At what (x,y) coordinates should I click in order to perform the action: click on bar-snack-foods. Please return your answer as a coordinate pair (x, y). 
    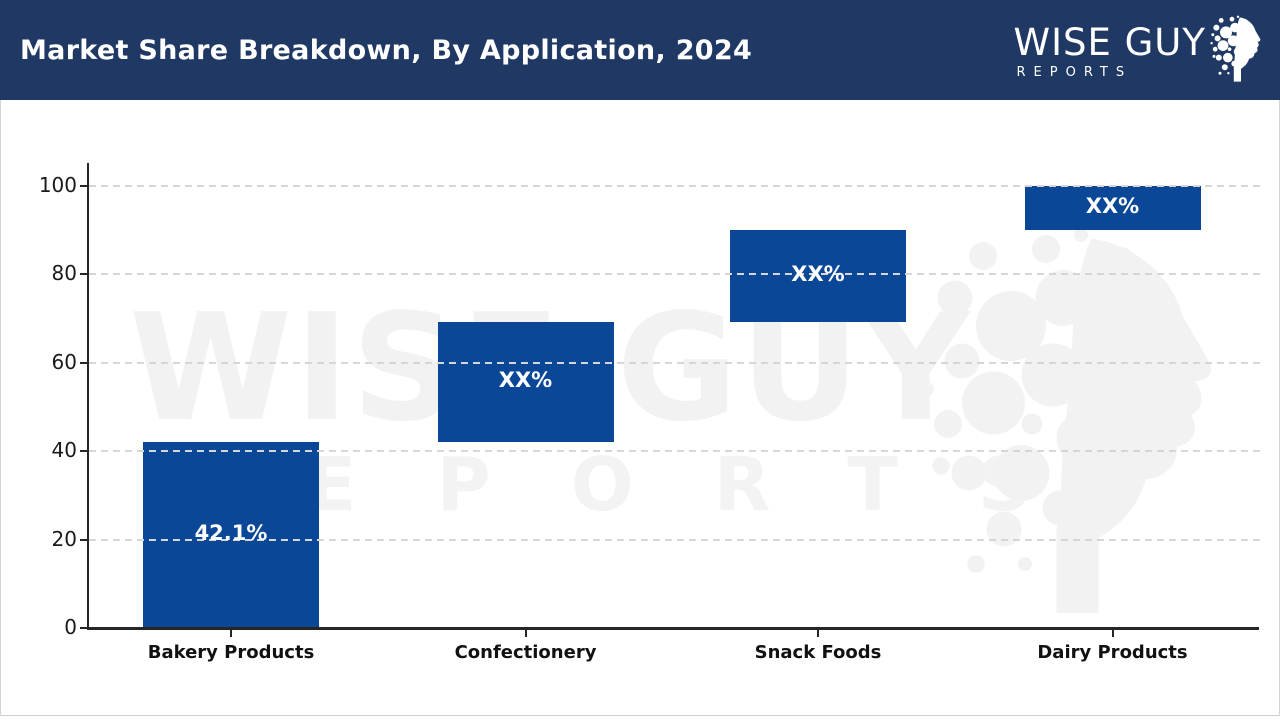
    Looking at the image, I should click on (818, 276).